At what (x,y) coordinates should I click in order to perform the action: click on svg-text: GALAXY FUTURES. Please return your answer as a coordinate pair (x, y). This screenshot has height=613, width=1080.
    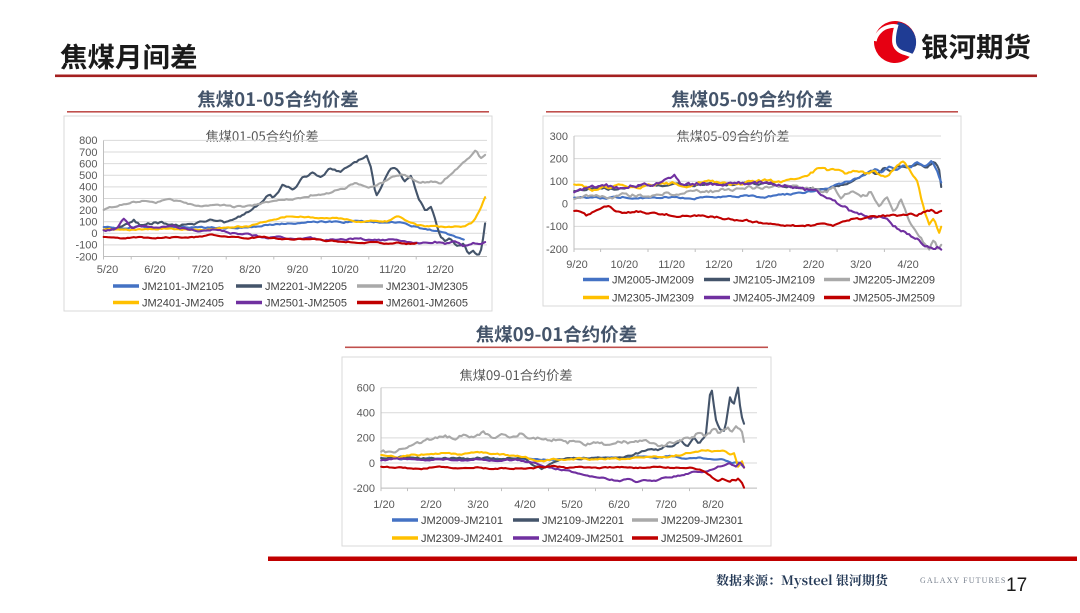
    Looking at the image, I should click on (963, 580).